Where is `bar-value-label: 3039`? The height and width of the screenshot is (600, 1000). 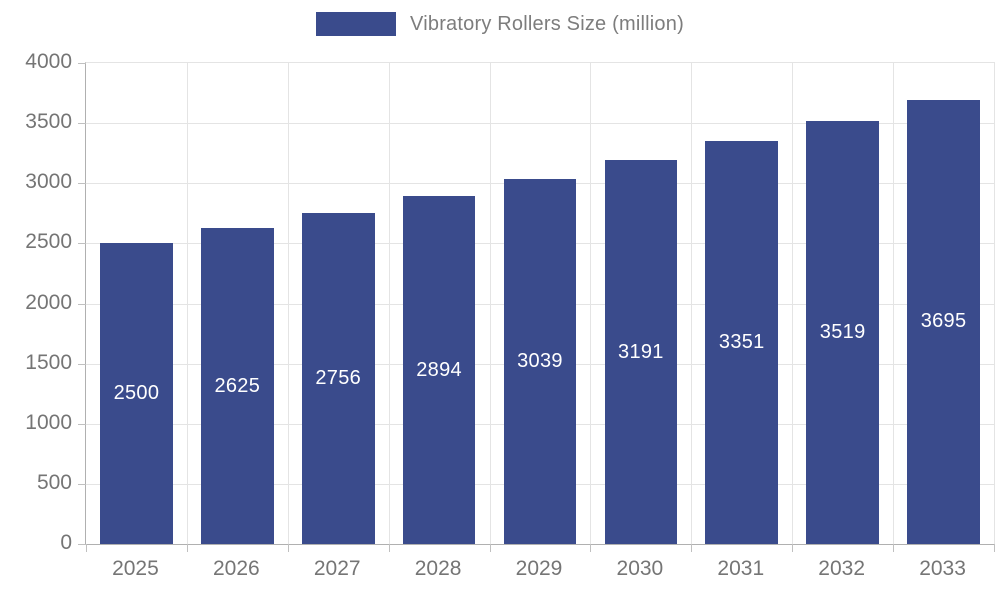
bar-value-label: 3039 is located at coordinates (540, 360).